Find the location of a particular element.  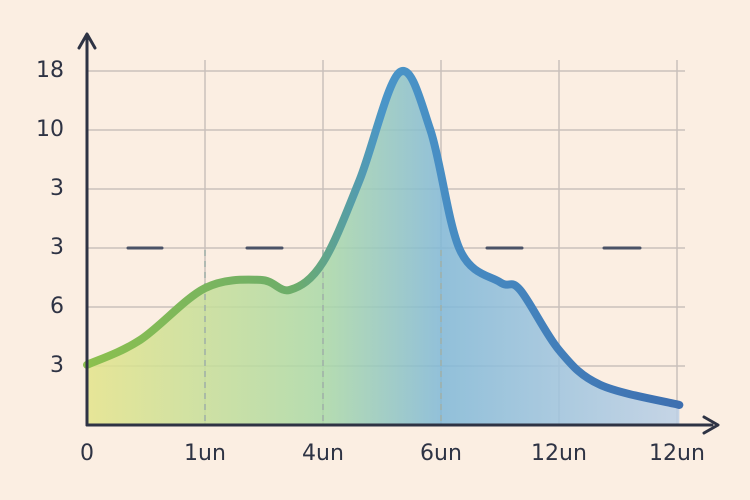

x-tick-label: 0 is located at coordinates (87, 453).